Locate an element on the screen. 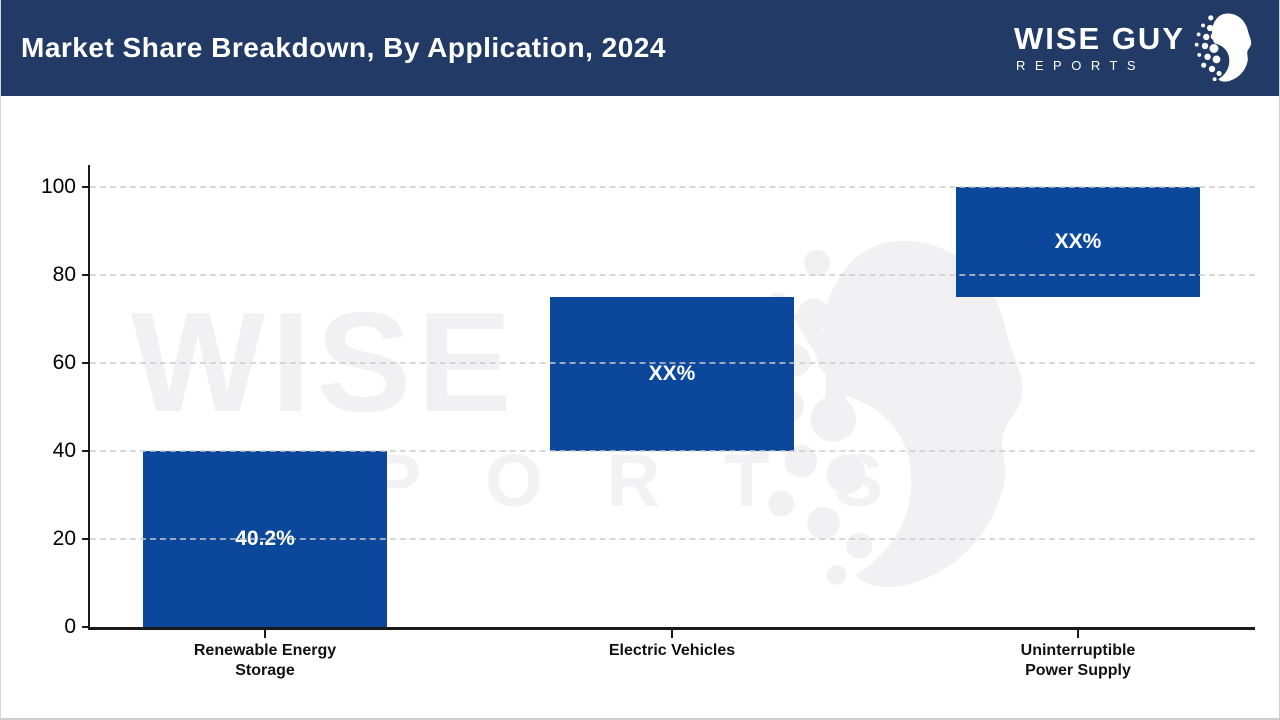 The width and height of the screenshot is (1280, 720). logo-face-icon is located at coordinates (1223, 47).